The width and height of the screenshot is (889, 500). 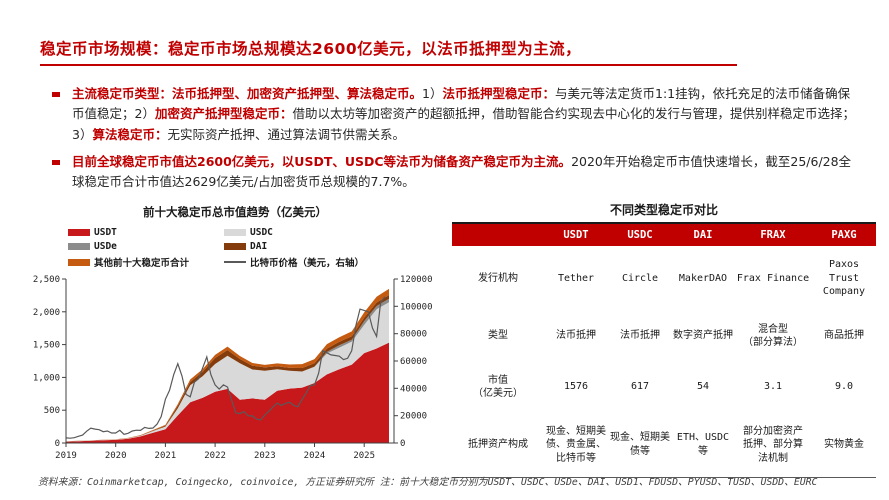 What do you see at coordinates (247, 93) in the screenshot?
I see `text-segment: 主流稳定币类型：法币抵押型、加密资产抵押型、算法稳定币。` at bounding box center [247, 93].